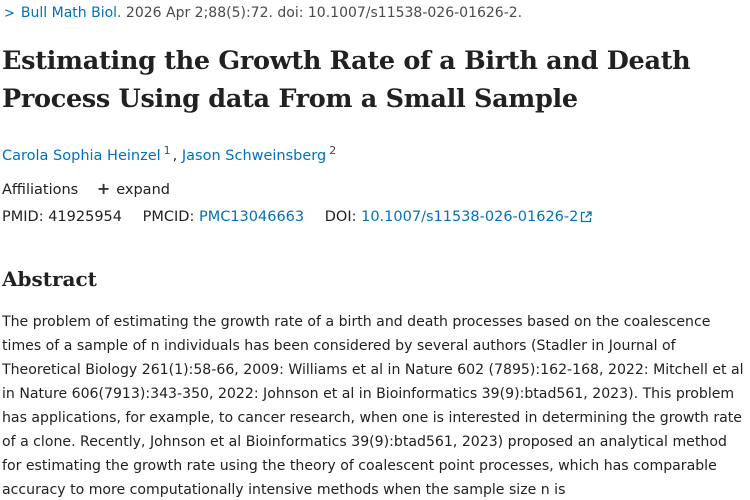 The height and width of the screenshot is (500, 750). I want to click on abstract-heading: Abstract, so click(49, 279).